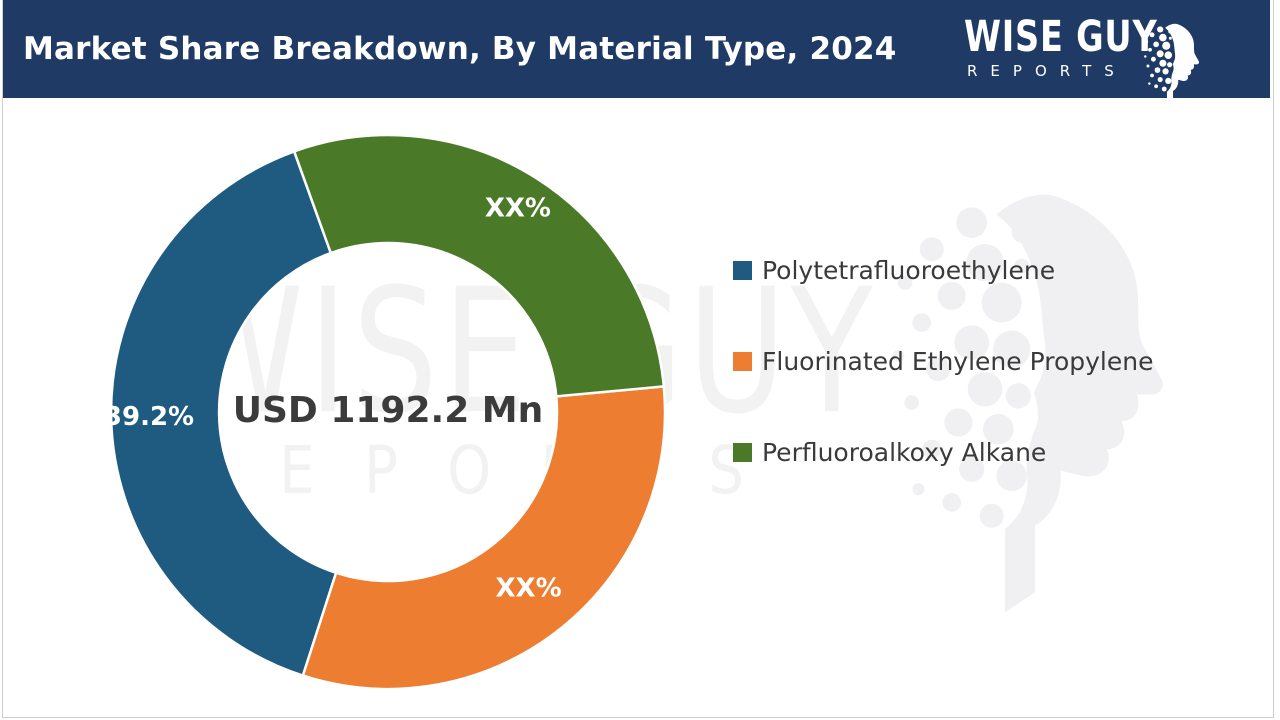  I want to click on brand-logo: WISE GUY REPORTS, so click(1084, 60).